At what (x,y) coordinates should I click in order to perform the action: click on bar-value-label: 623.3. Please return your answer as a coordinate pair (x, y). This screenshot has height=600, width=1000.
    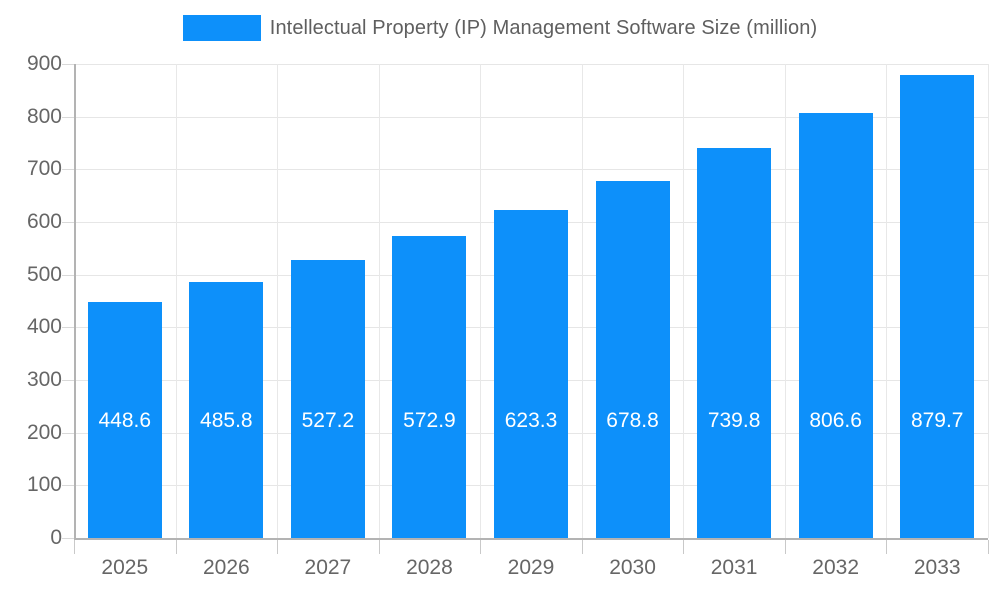
    Looking at the image, I should click on (531, 420).